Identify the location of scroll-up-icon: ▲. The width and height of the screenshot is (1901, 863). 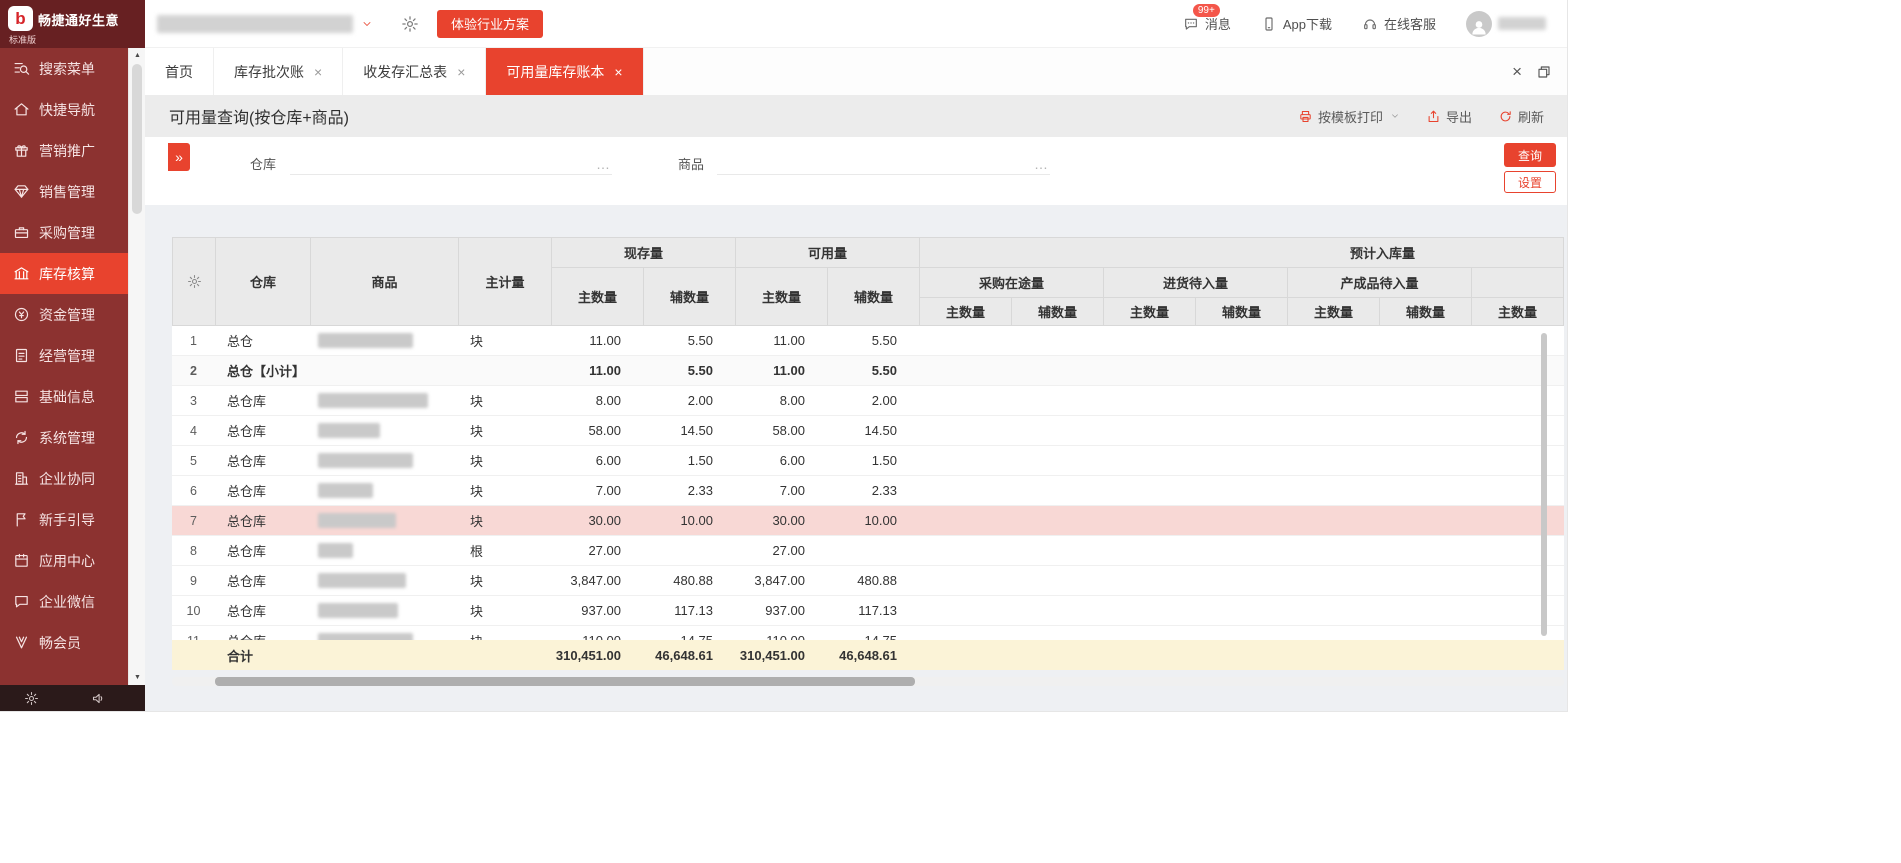
(137, 55).